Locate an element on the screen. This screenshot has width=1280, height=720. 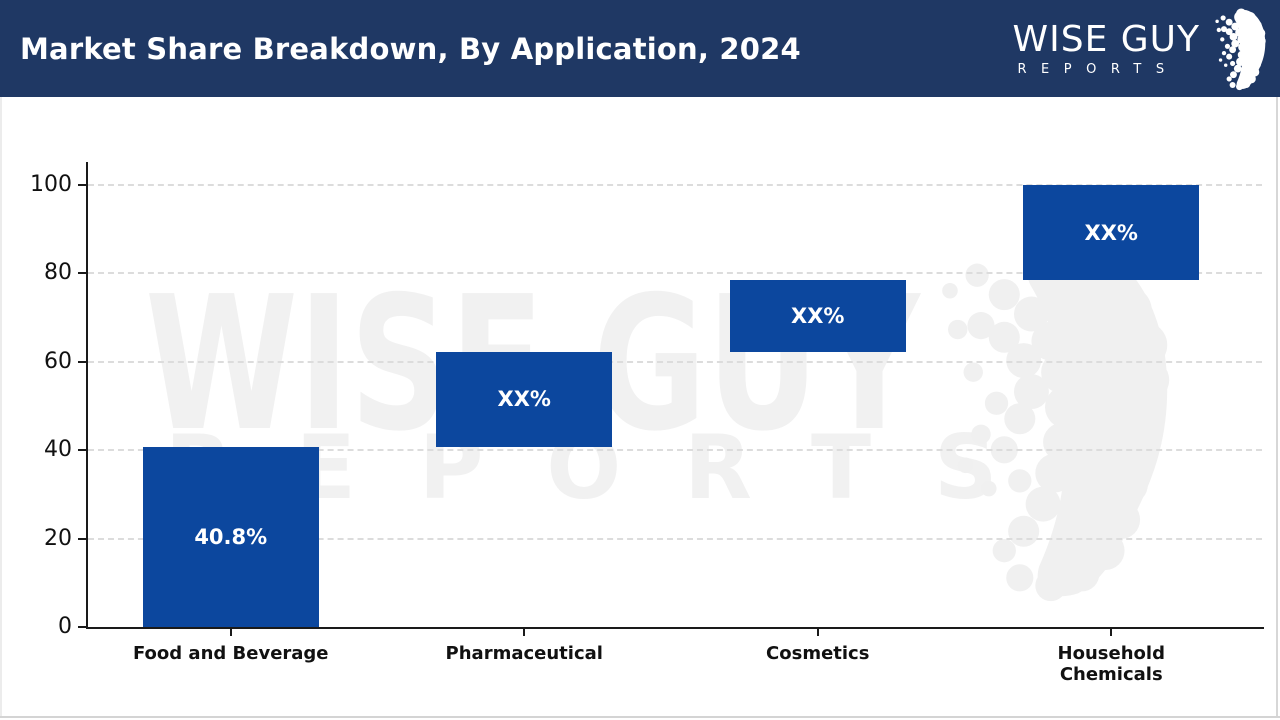
y-axis-tick-label: 20 is located at coordinates (58, 538).